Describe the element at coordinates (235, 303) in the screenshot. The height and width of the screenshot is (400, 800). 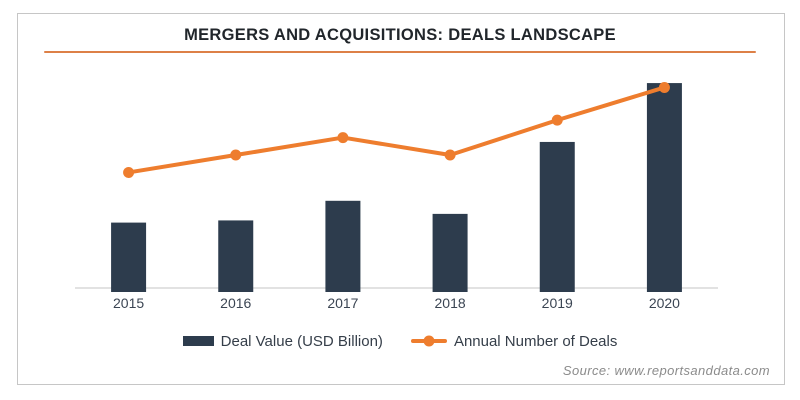
I see `x-tick-label-2016: 2016` at that location.